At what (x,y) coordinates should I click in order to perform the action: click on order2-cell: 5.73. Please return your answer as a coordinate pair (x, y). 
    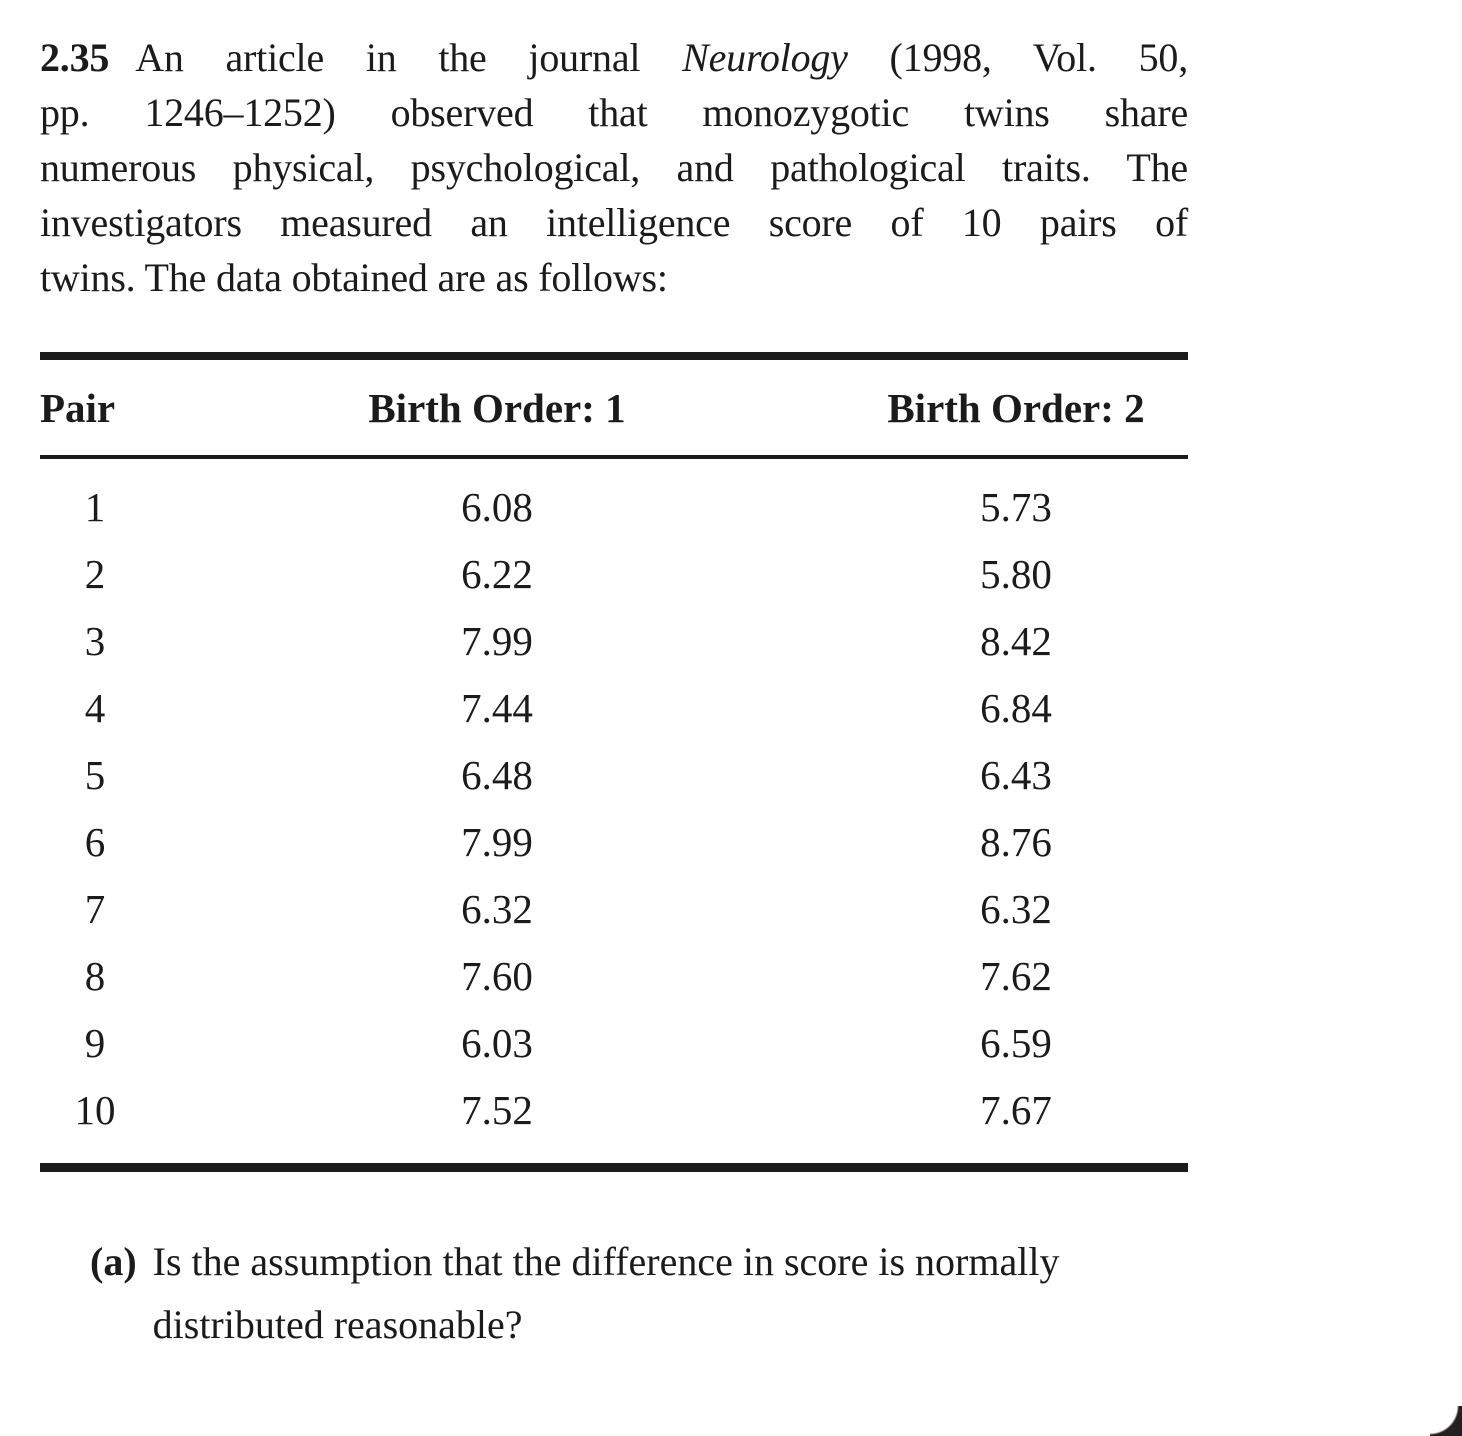
    Looking at the image, I should click on (1016, 506).